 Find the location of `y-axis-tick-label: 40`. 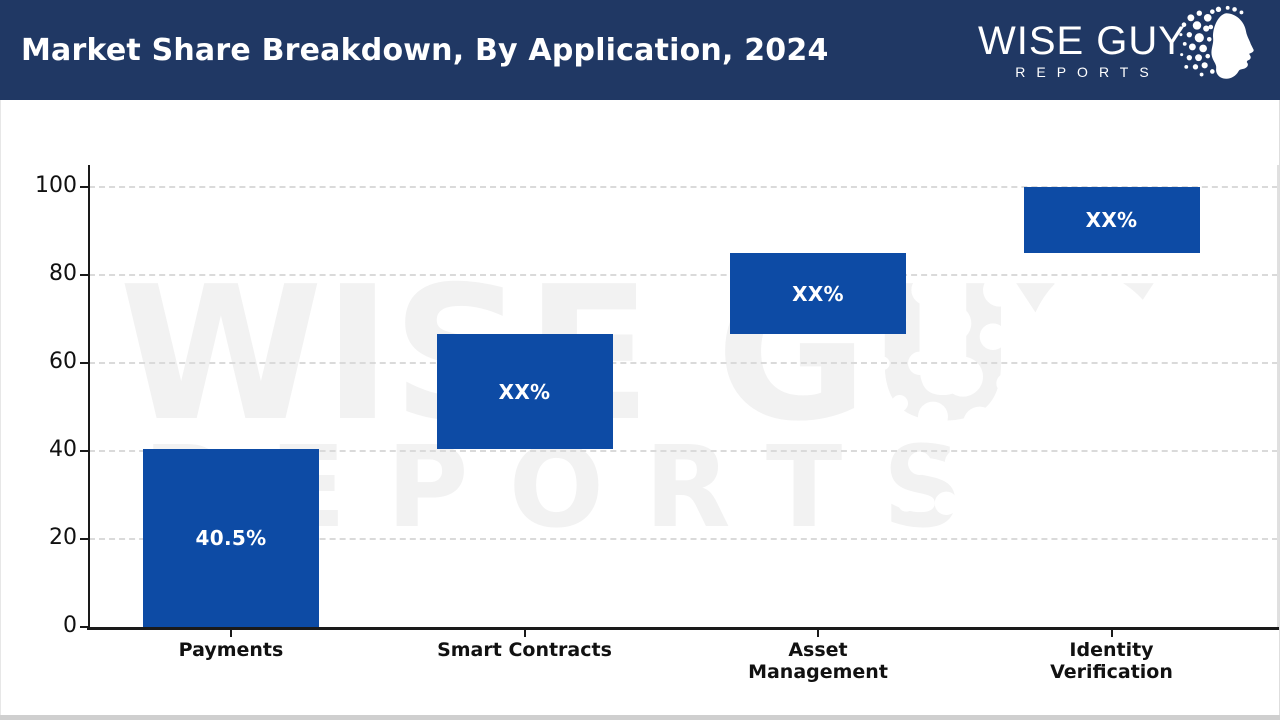

y-axis-tick-label: 40 is located at coordinates (63, 449).